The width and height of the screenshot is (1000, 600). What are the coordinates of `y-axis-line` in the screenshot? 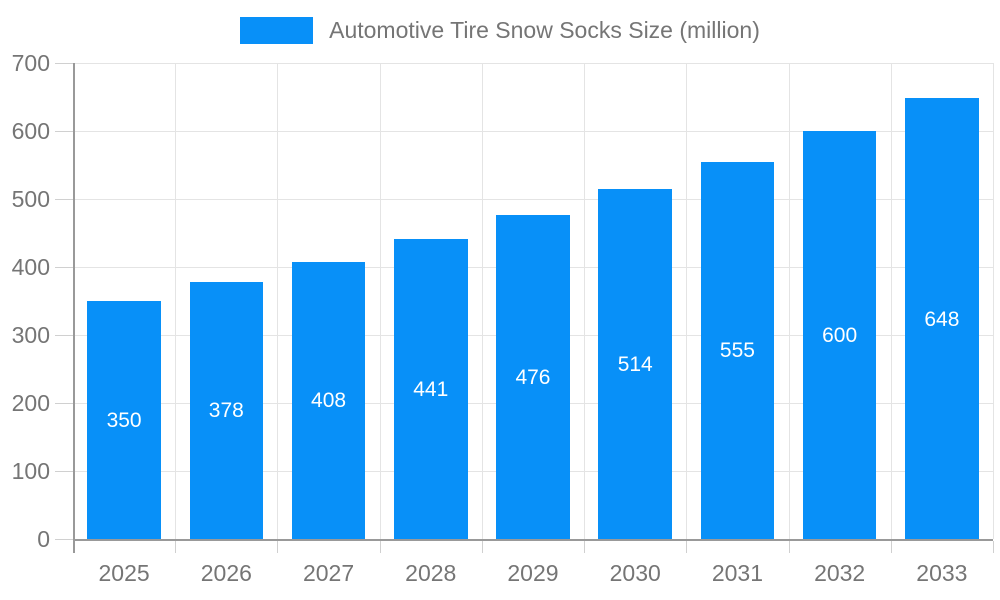 It's located at (74, 308).